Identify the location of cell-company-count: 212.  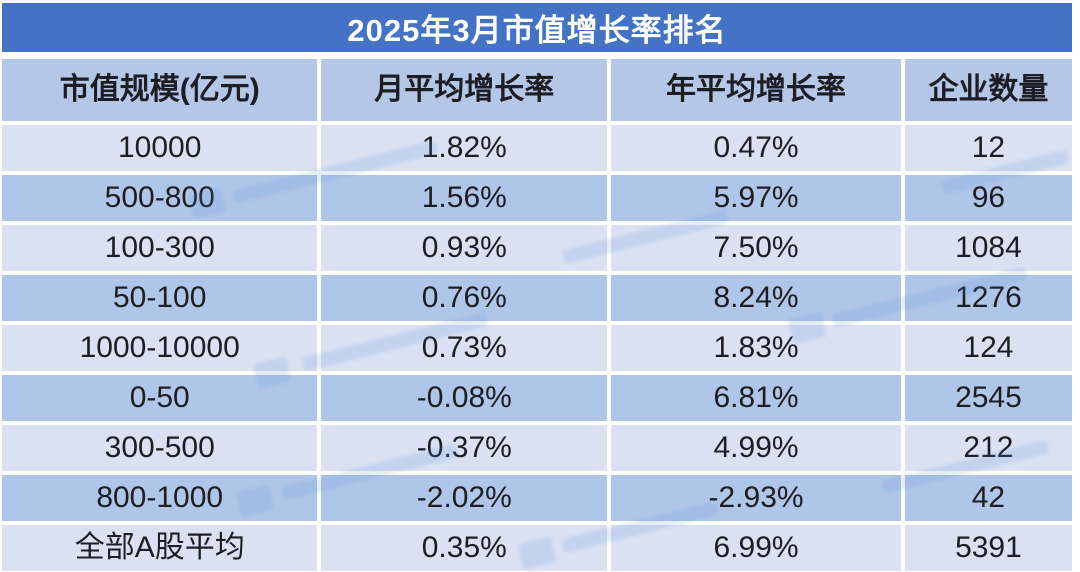
(988, 448).